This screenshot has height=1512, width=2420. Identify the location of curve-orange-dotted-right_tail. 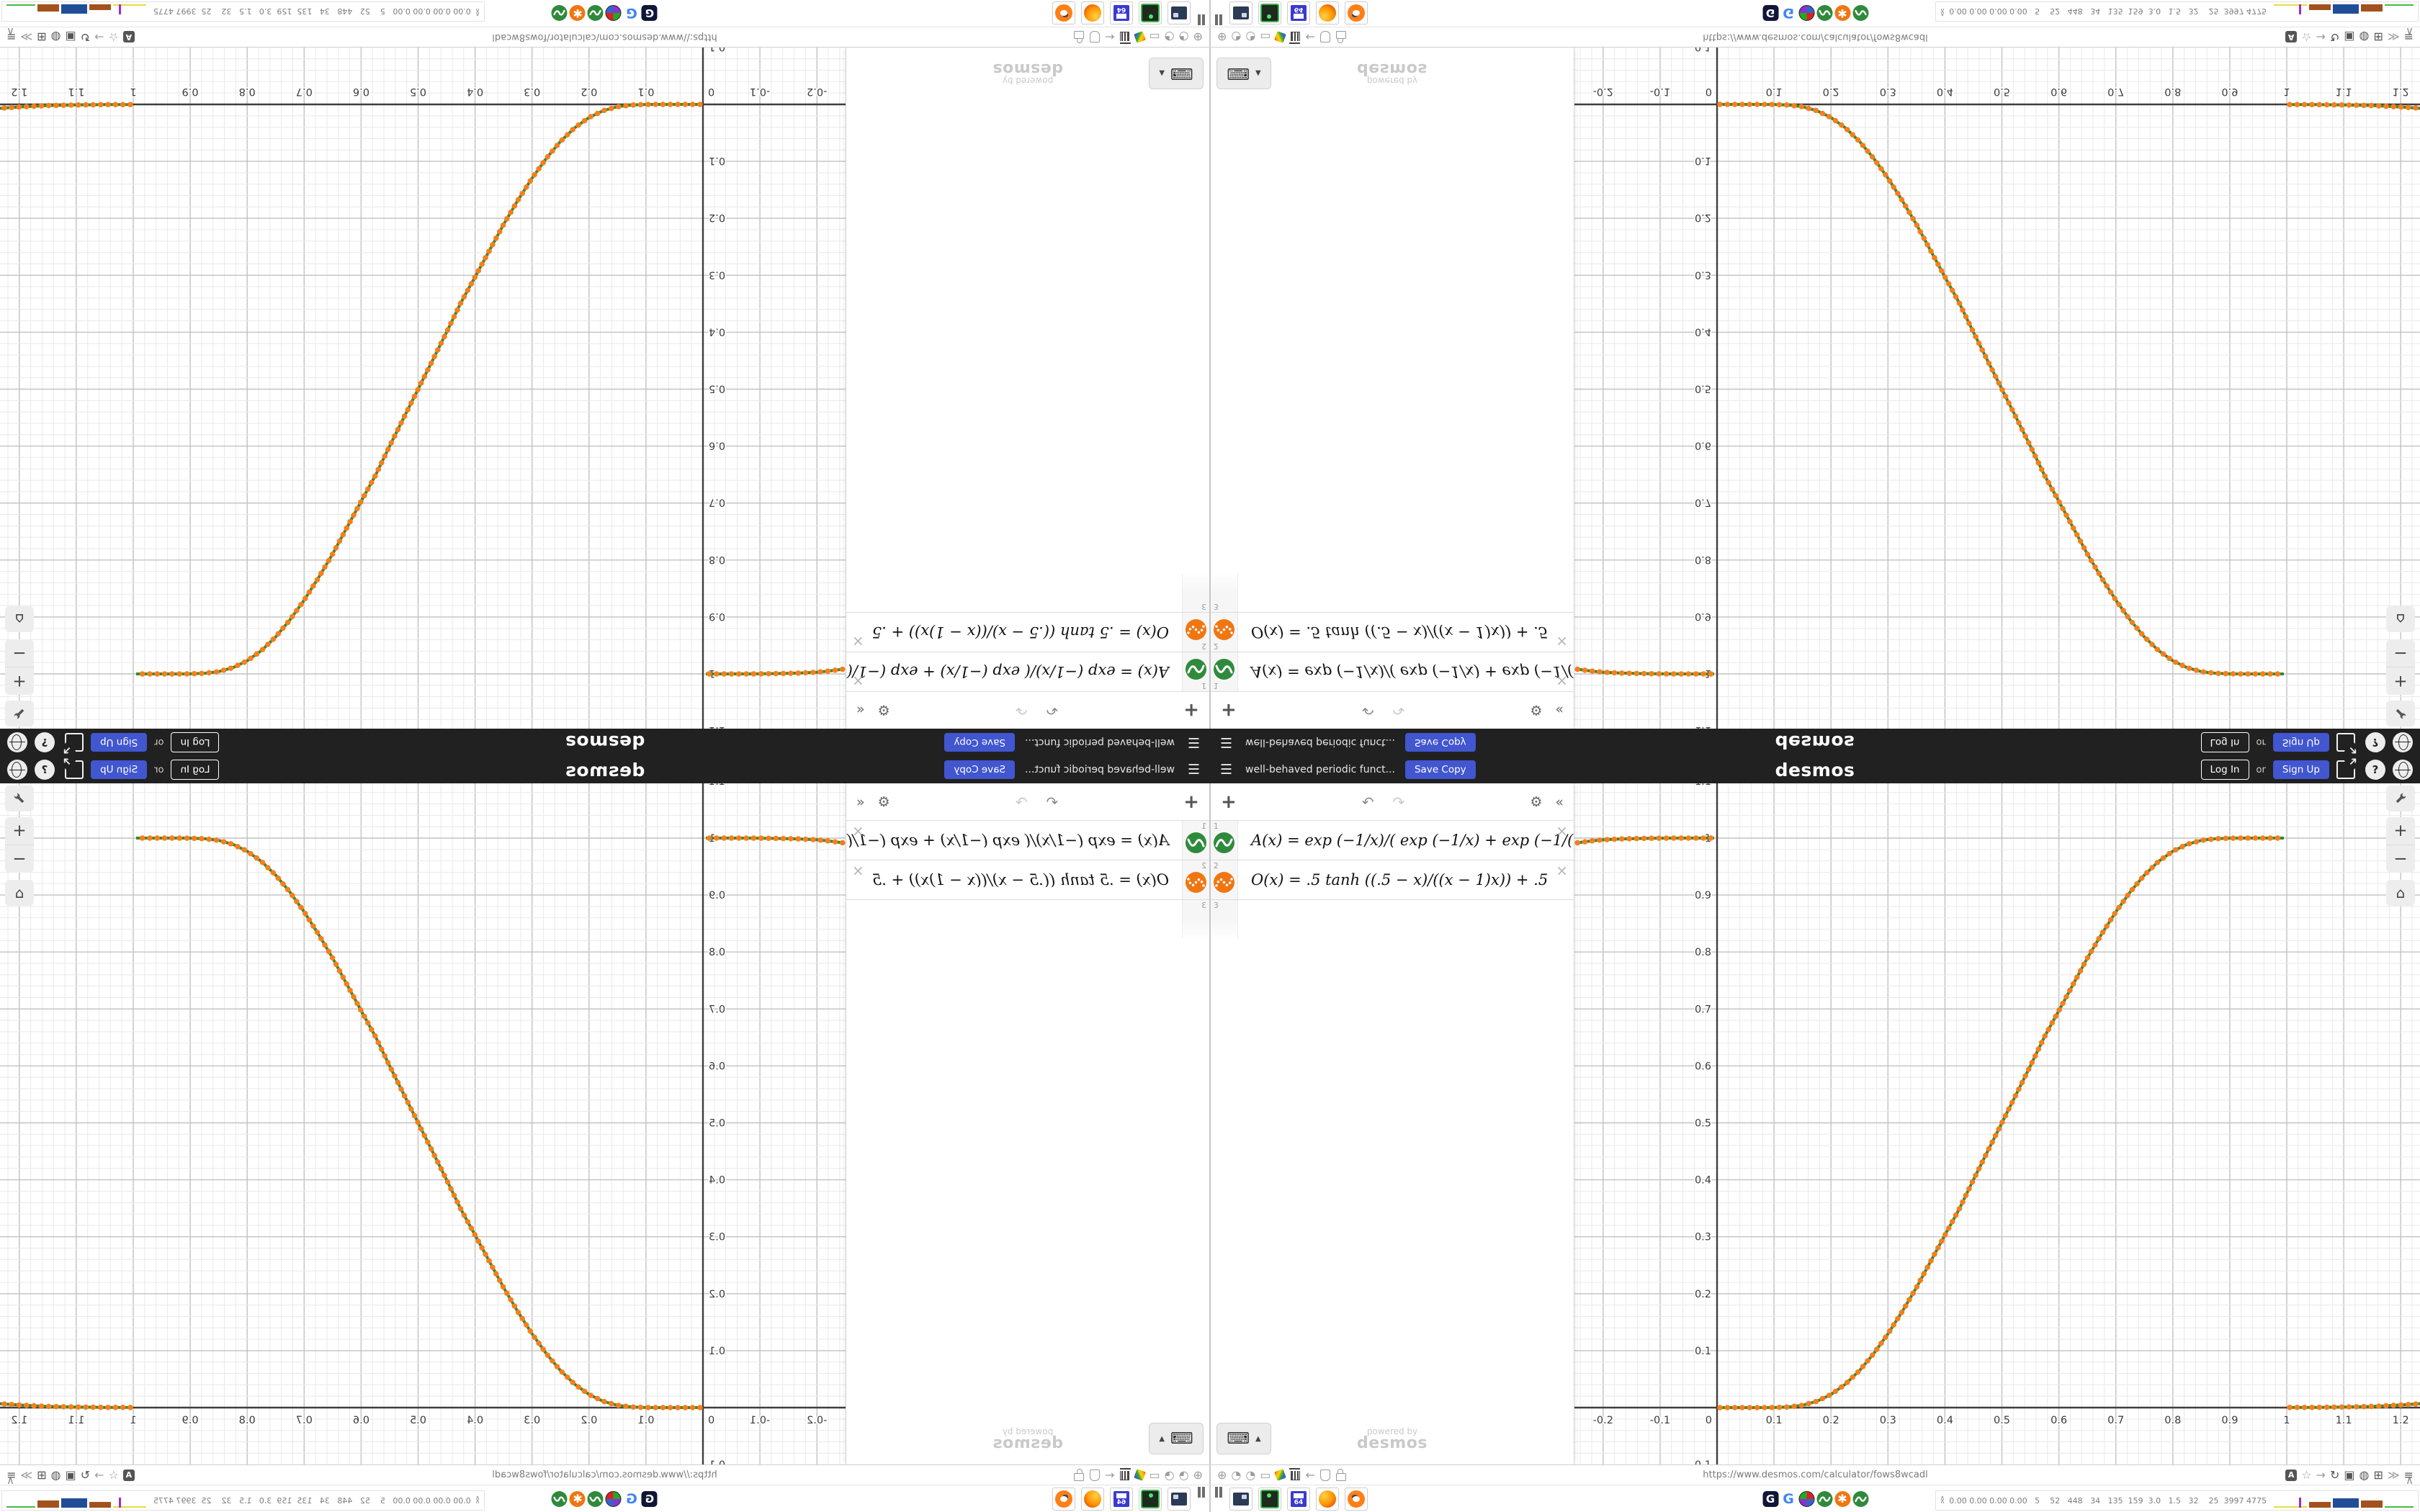
(2353, 1405).